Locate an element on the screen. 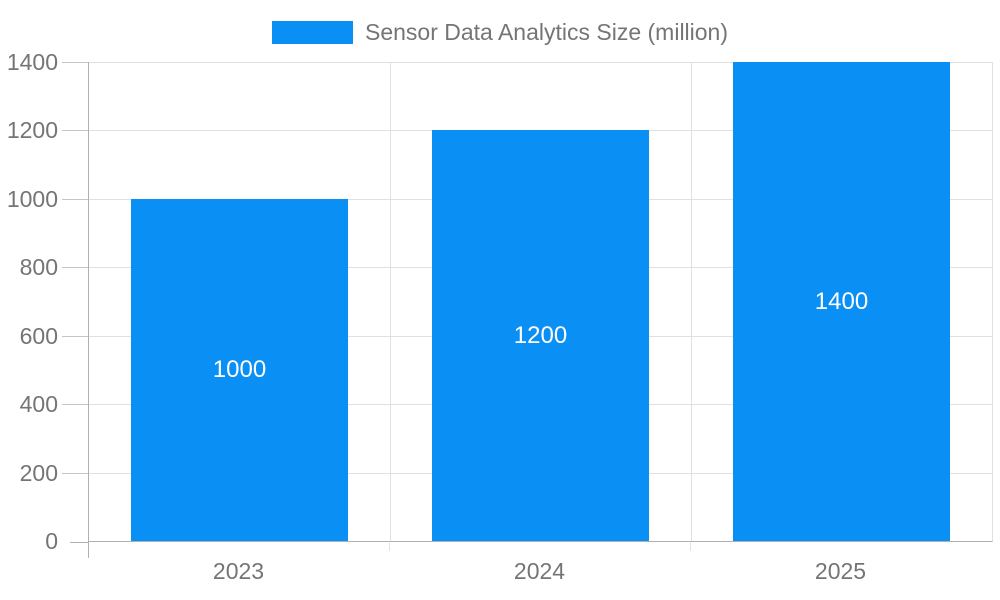 This screenshot has height=600, width=1000. bar-value-label: 1400 is located at coordinates (841, 301).